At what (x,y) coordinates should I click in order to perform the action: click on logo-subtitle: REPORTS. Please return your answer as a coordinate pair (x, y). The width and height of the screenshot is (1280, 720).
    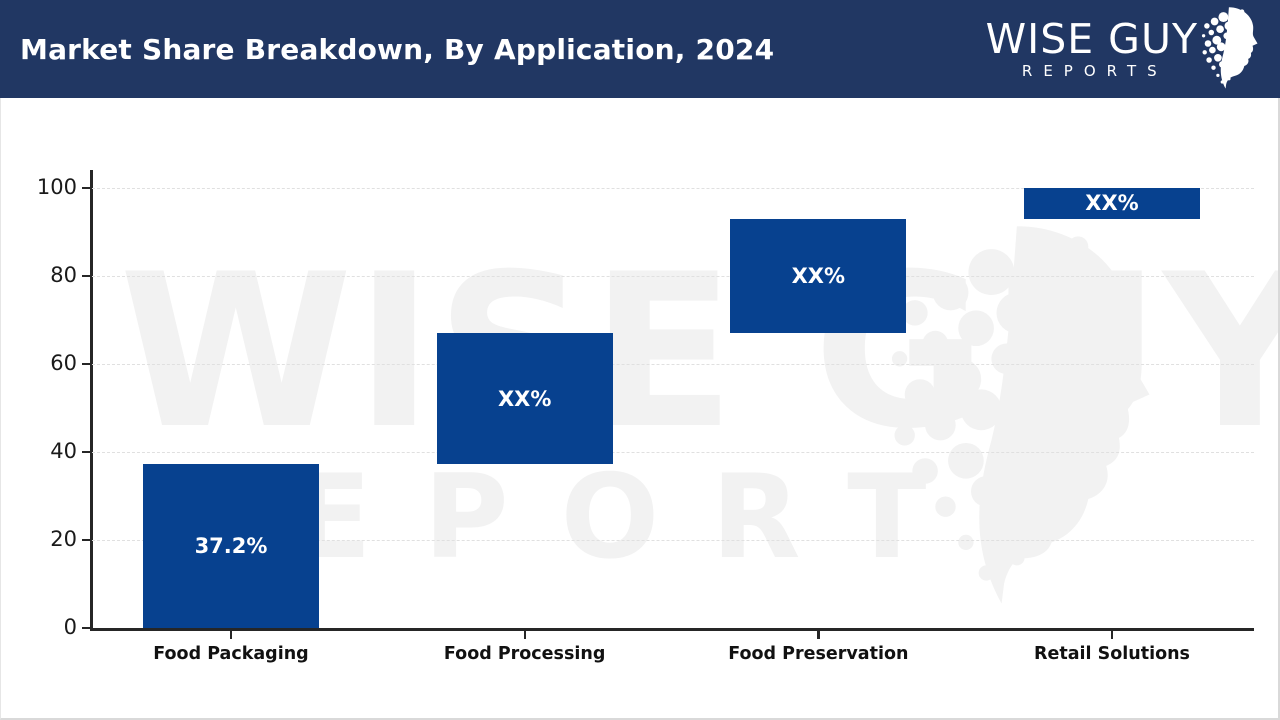
    Looking at the image, I should click on (1094, 71).